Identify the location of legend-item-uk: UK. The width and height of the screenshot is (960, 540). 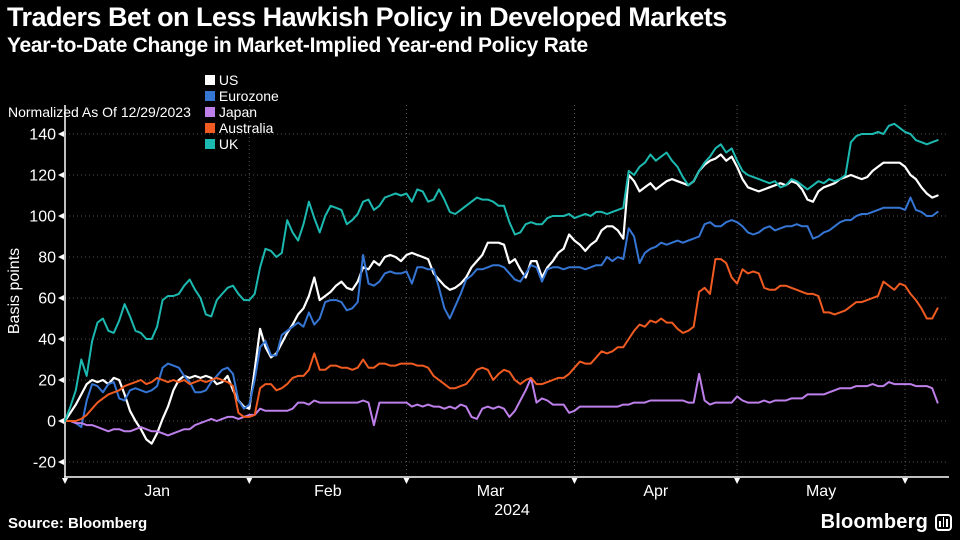
(241, 144).